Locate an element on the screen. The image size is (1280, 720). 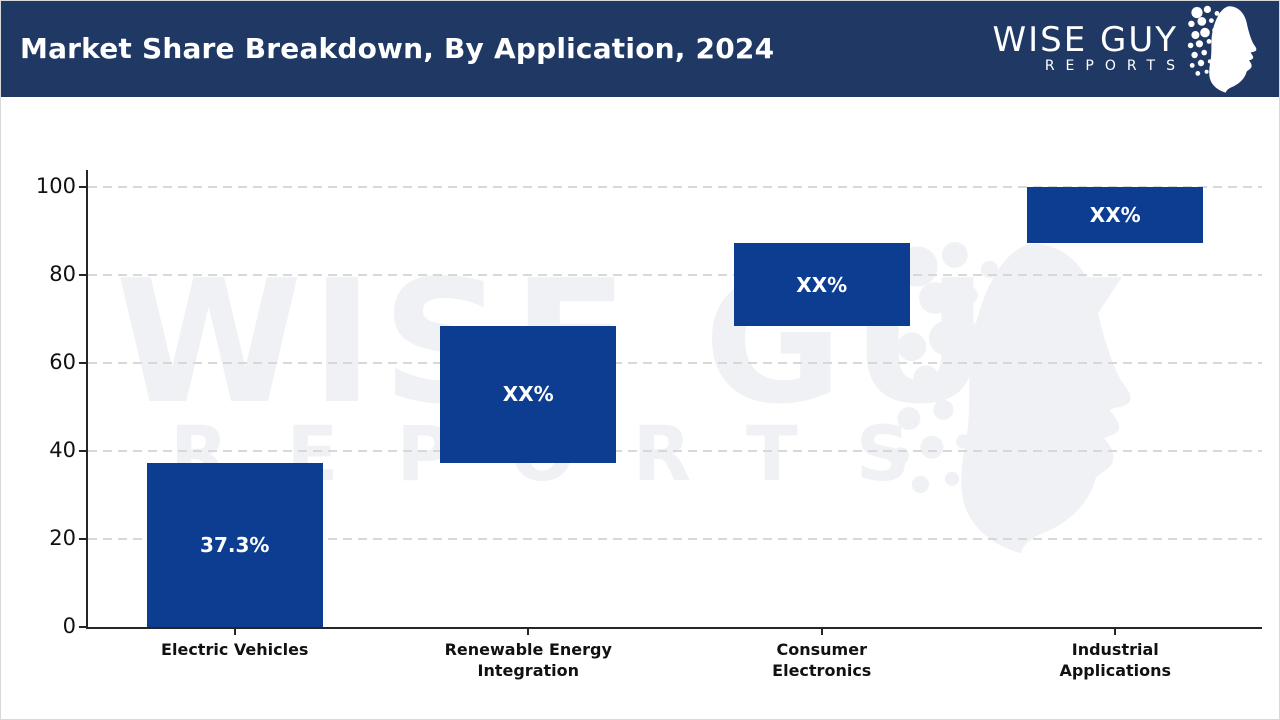
x-axis-category-label: Consumer Electronics is located at coordinates (822, 660).